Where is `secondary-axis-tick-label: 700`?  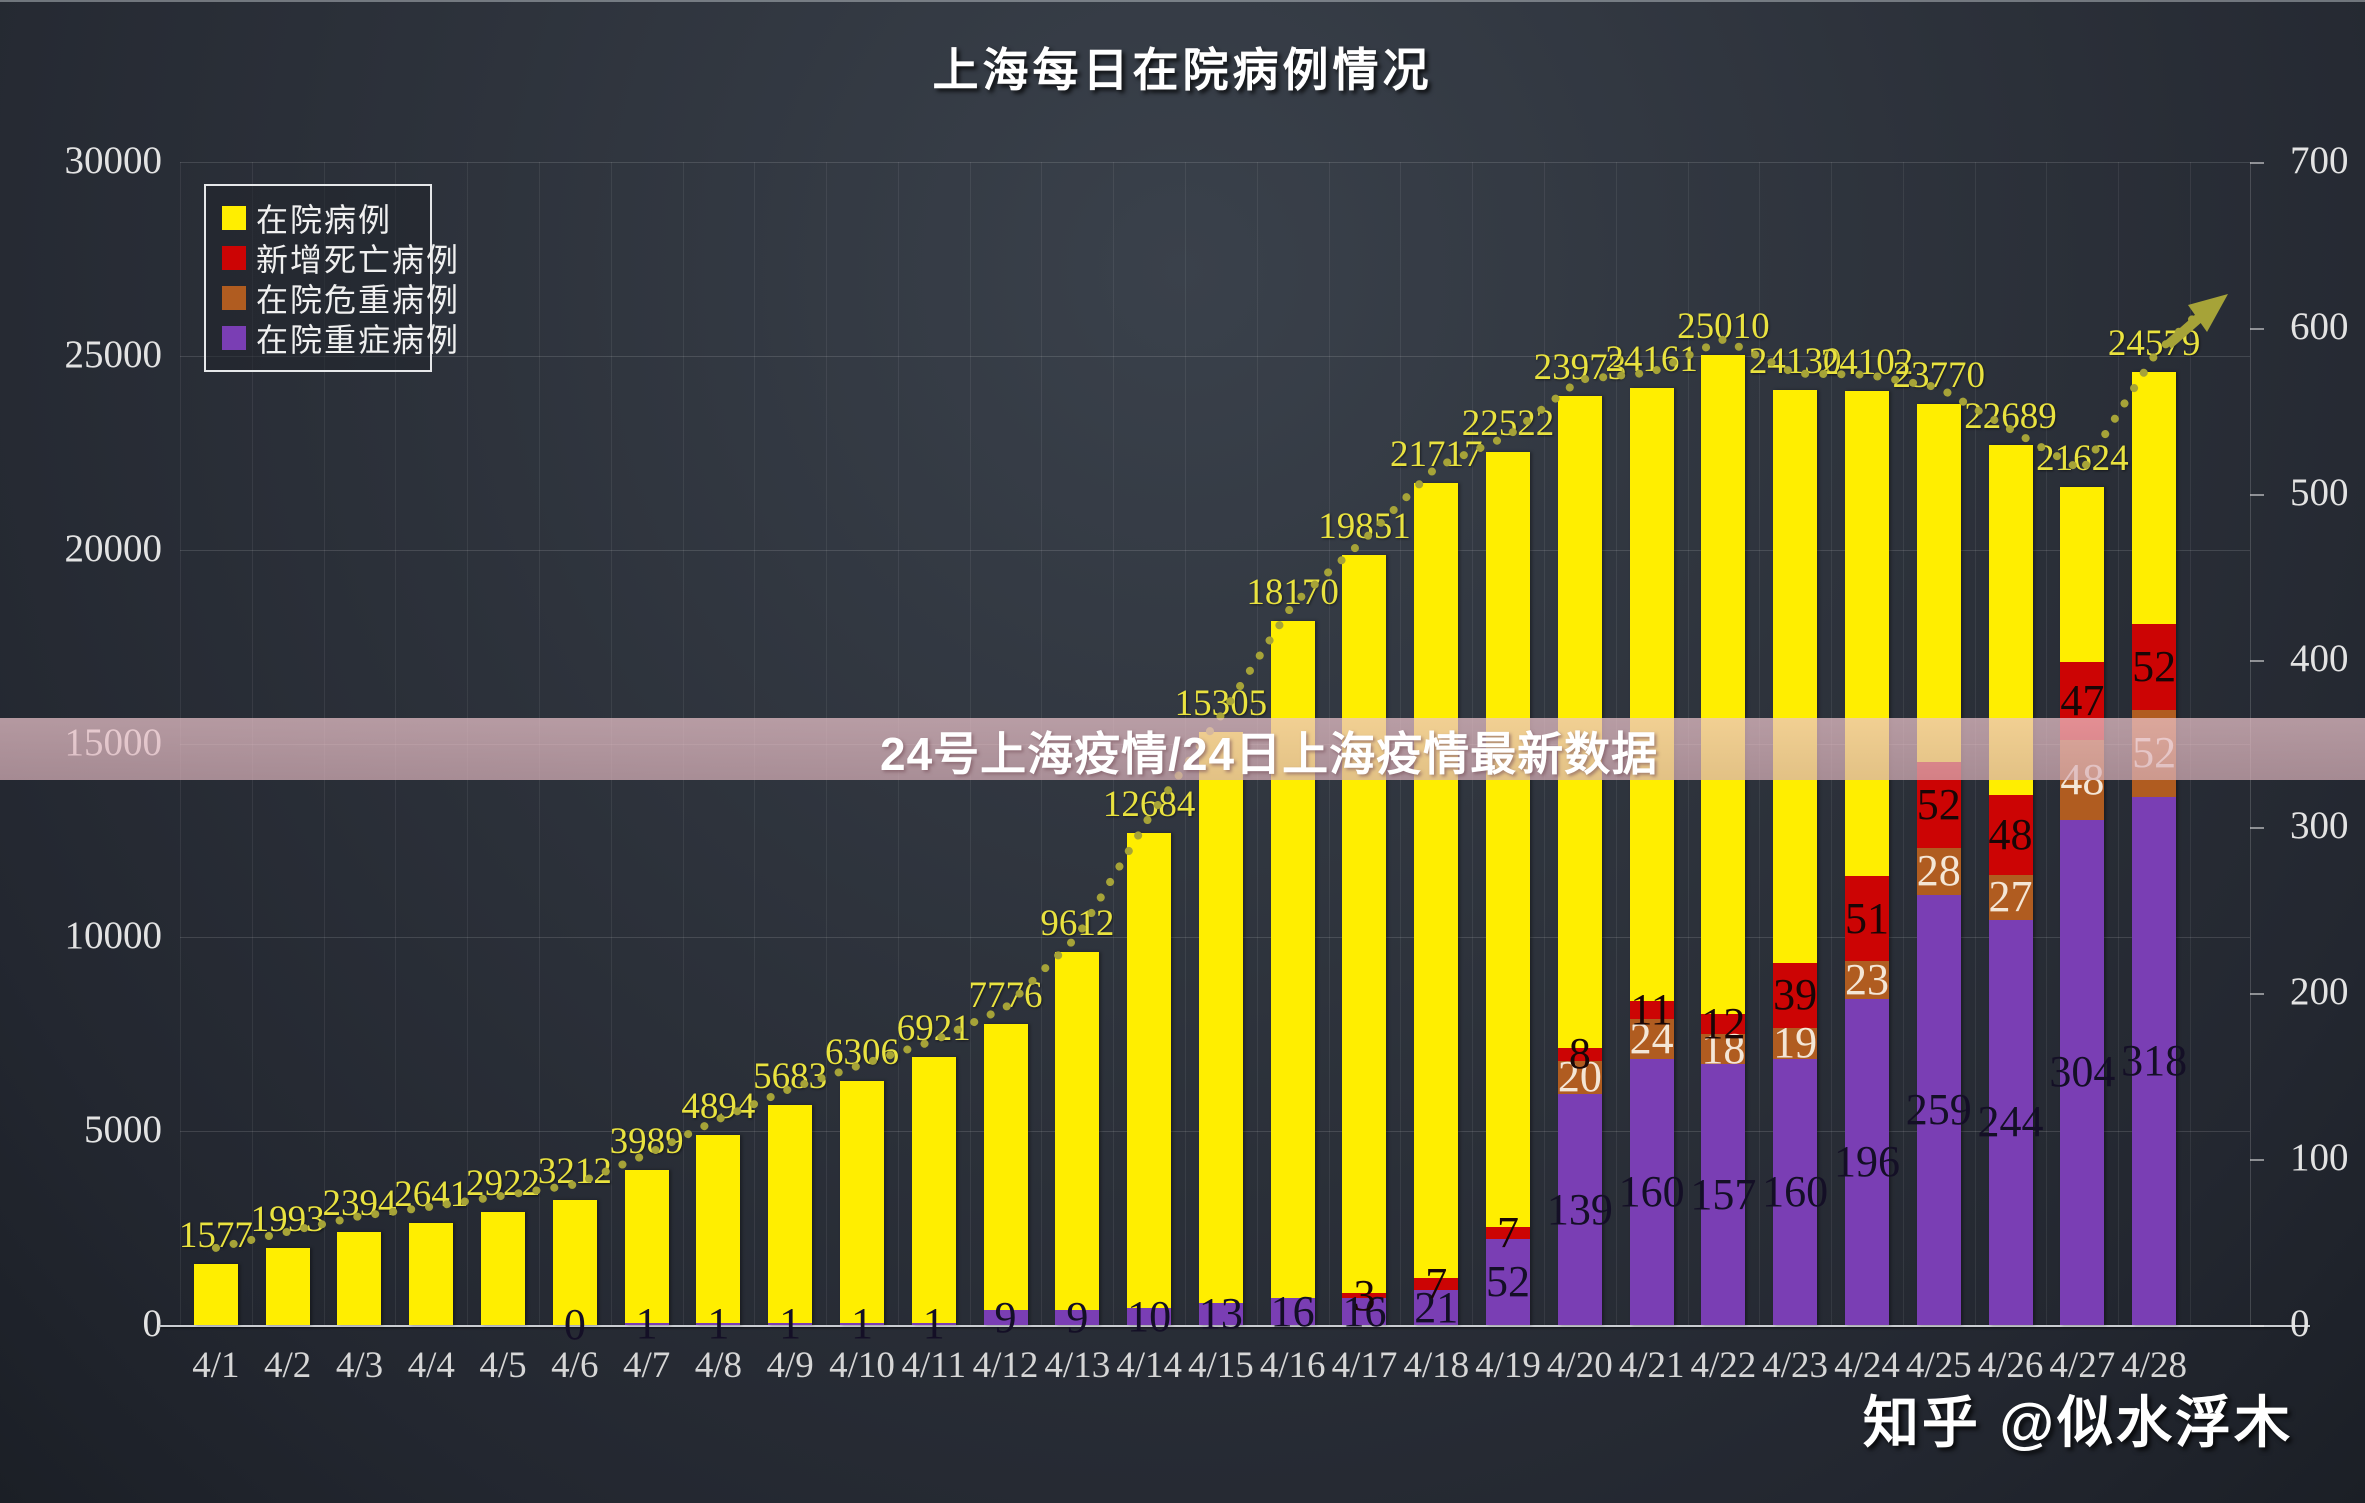 secondary-axis-tick-label: 700 is located at coordinates (2319, 160).